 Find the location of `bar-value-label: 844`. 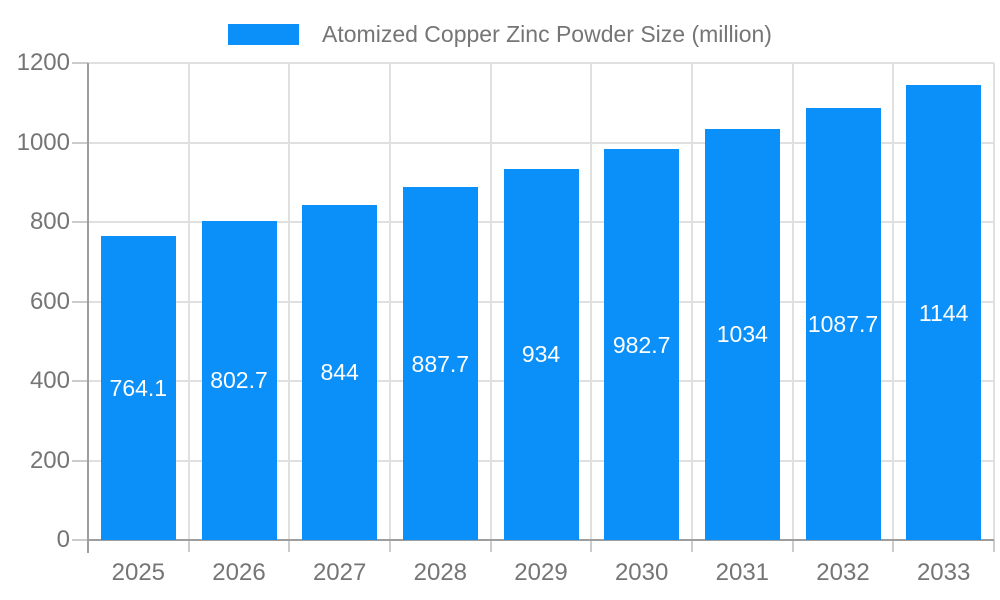

bar-value-label: 844 is located at coordinates (339, 372).